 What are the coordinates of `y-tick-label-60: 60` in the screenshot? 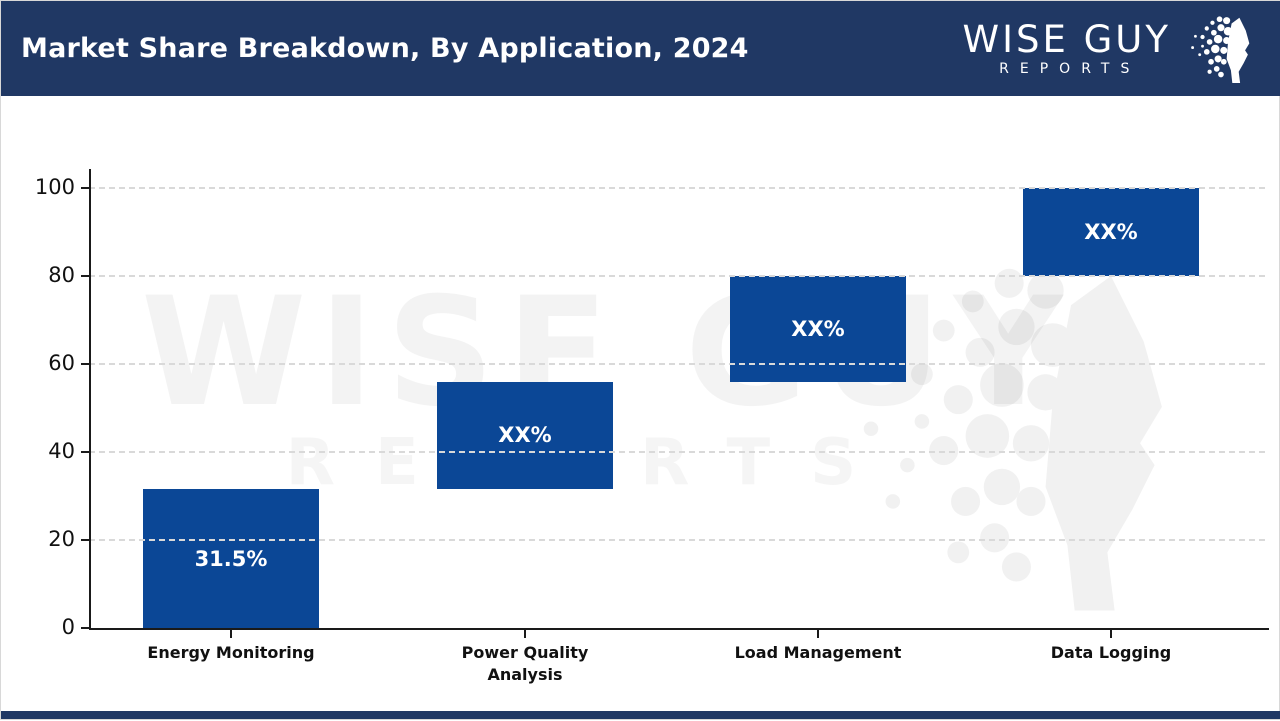 It's located at (61, 363).